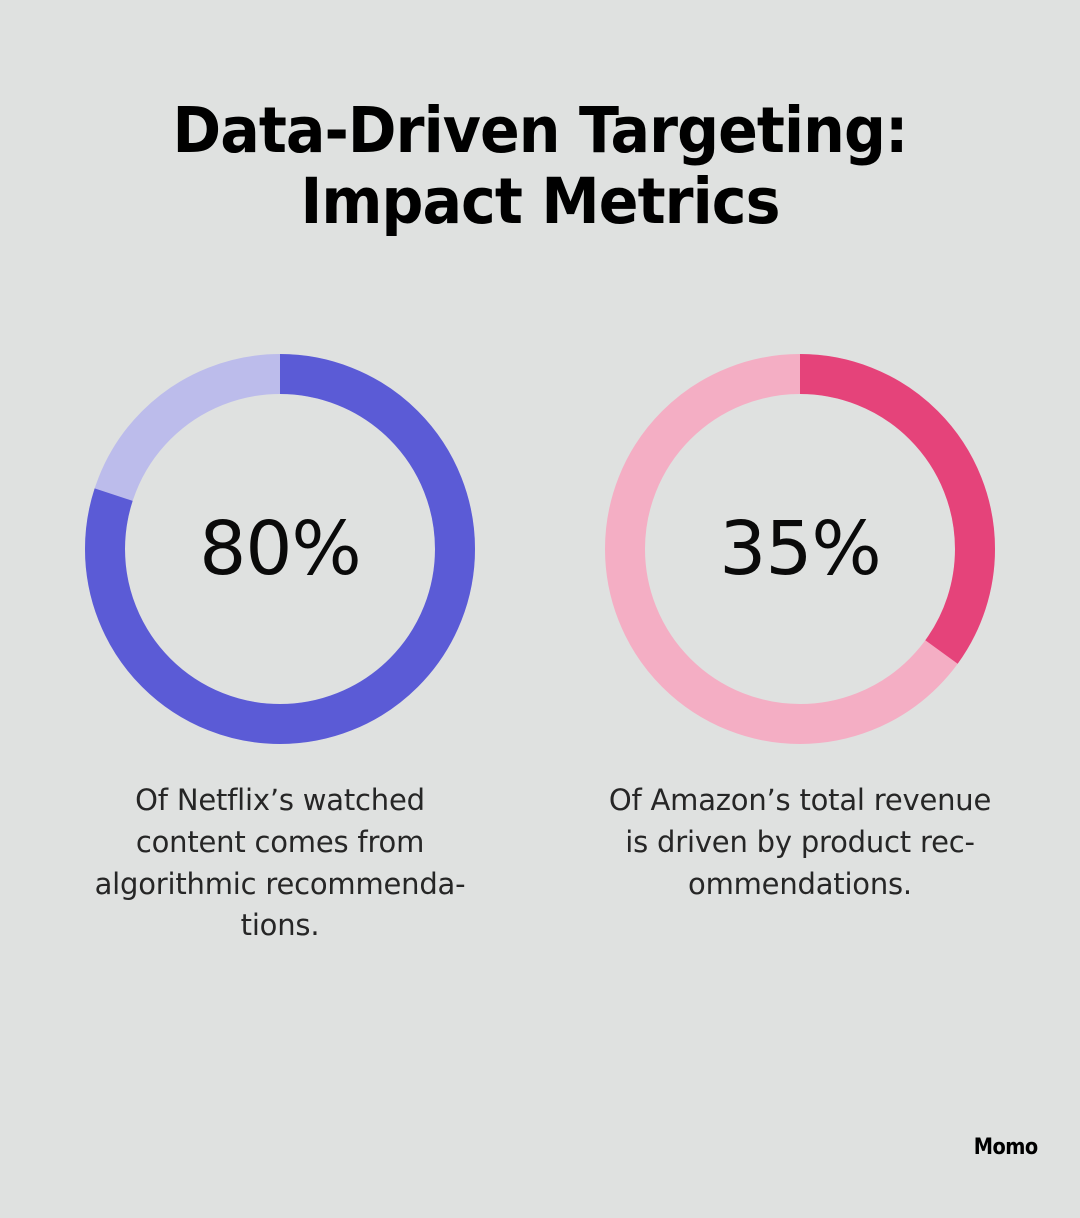 The height and width of the screenshot is (1218, 1080). What do you see at coordinates (540, 201) in the screenshot?
I see `page-title-line-2: Impact Metrics` at bounding box center [540, 201].